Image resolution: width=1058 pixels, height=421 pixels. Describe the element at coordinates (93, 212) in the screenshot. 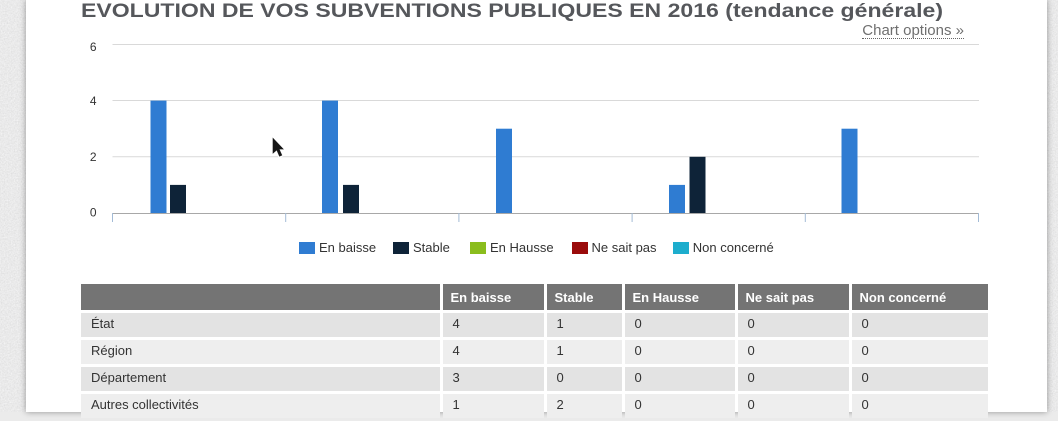

I see `svg-text: 0` at that location.